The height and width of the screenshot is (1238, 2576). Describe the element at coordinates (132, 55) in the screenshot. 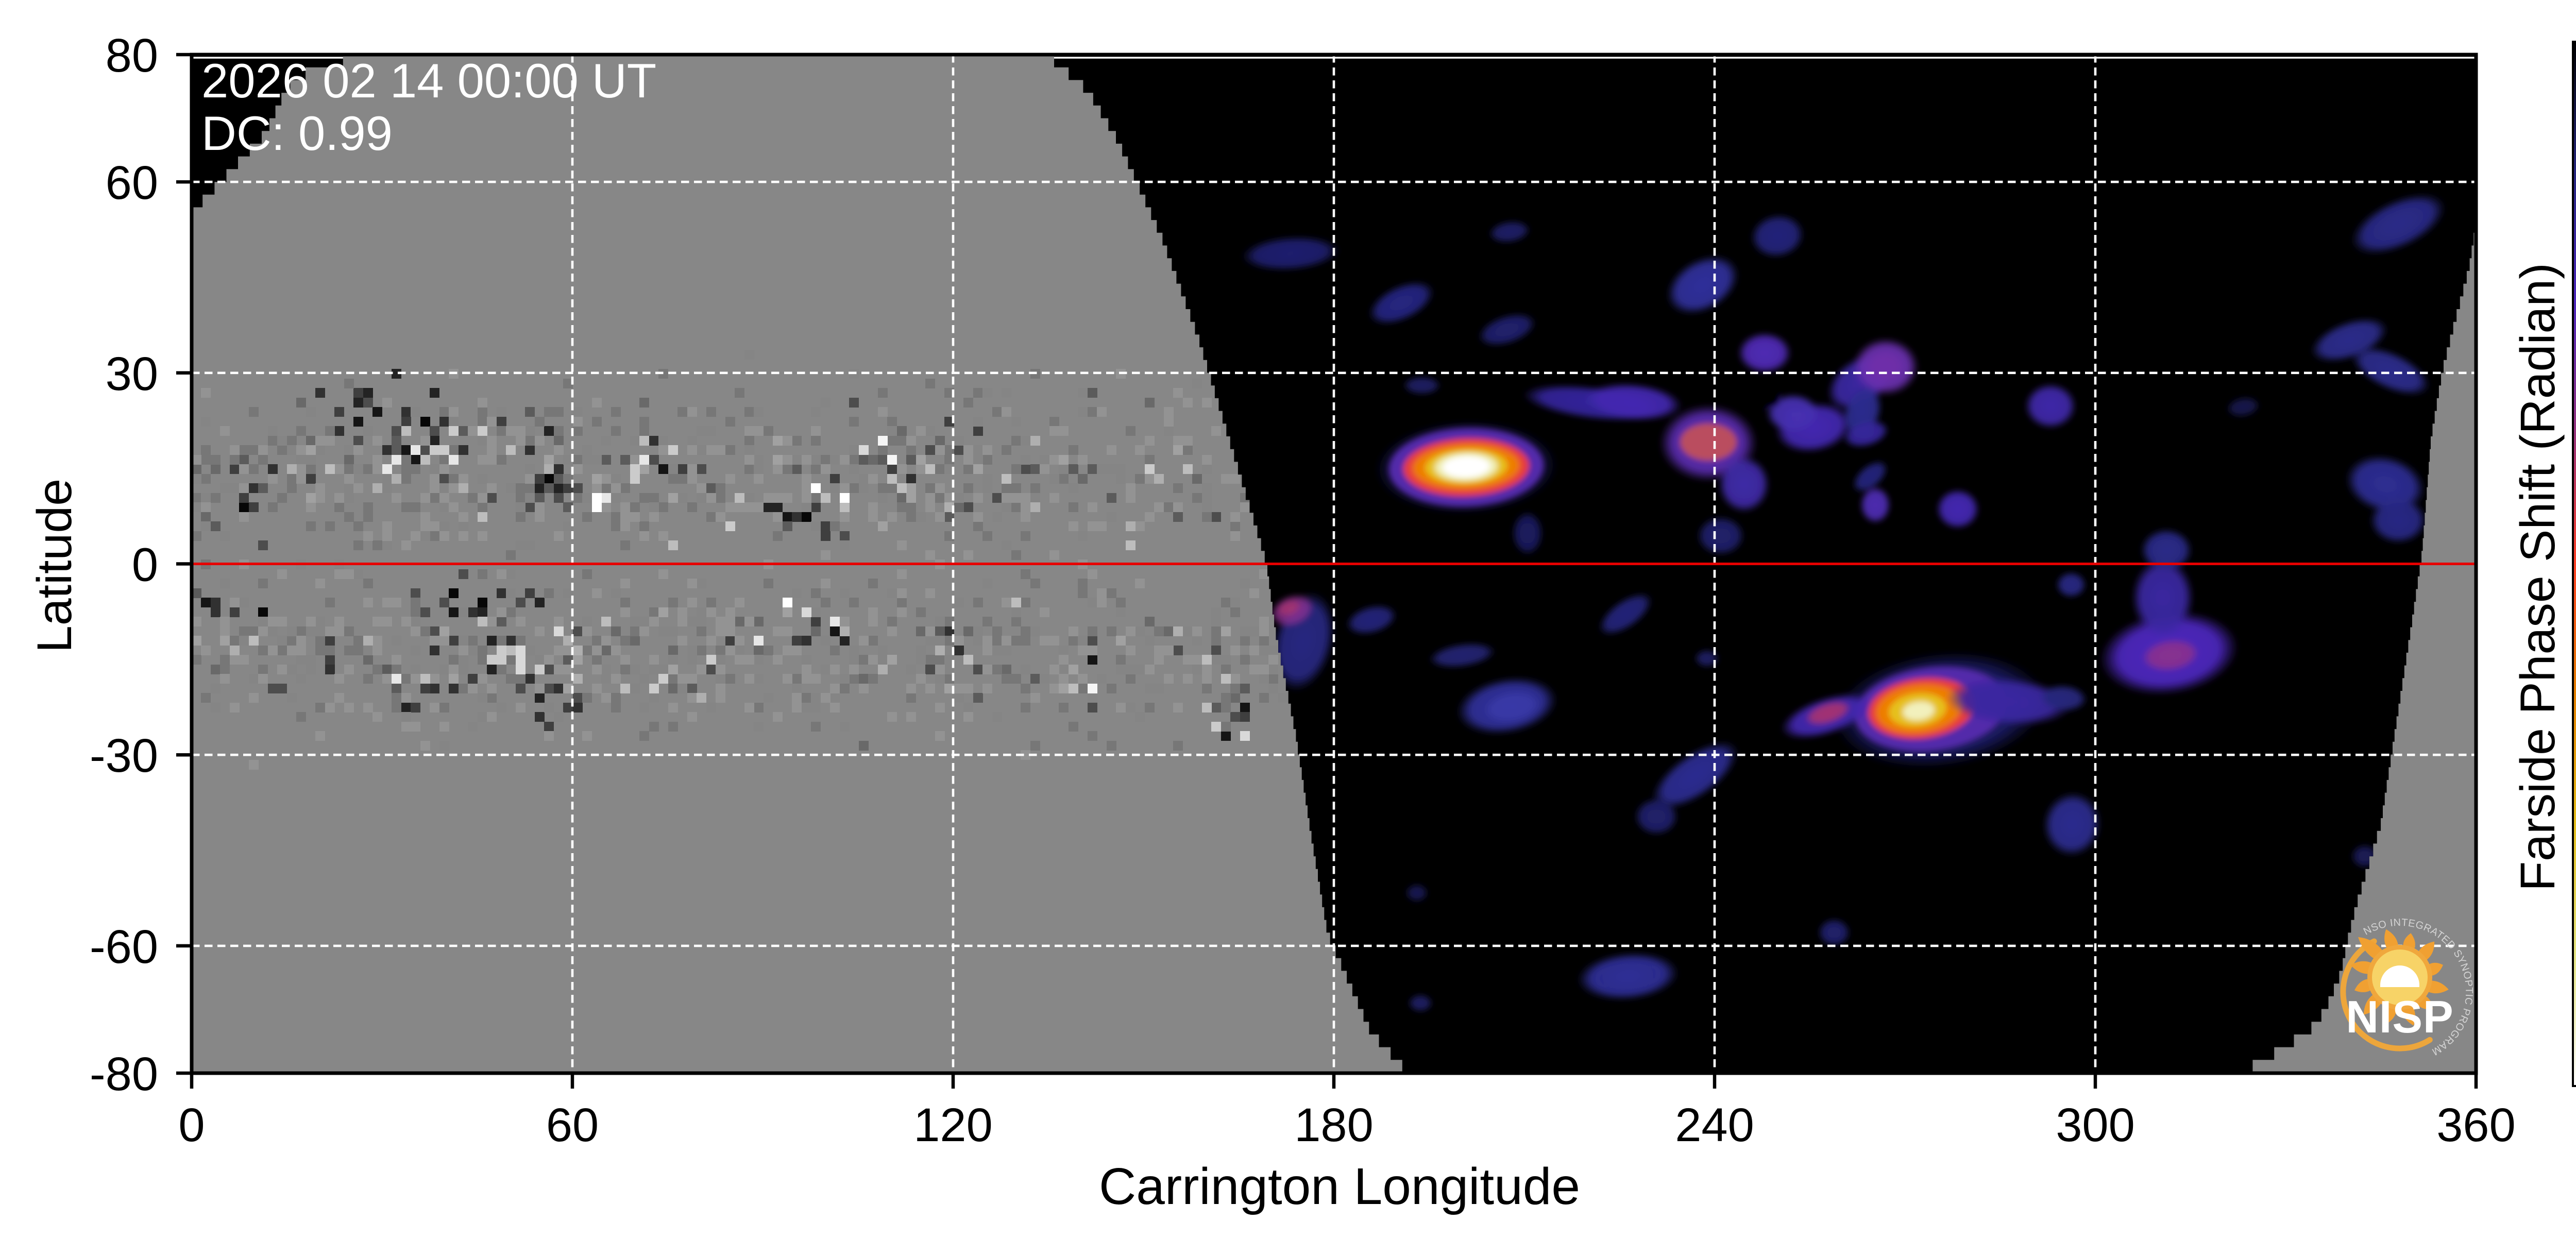

I see `svg-text: 80` at that location.